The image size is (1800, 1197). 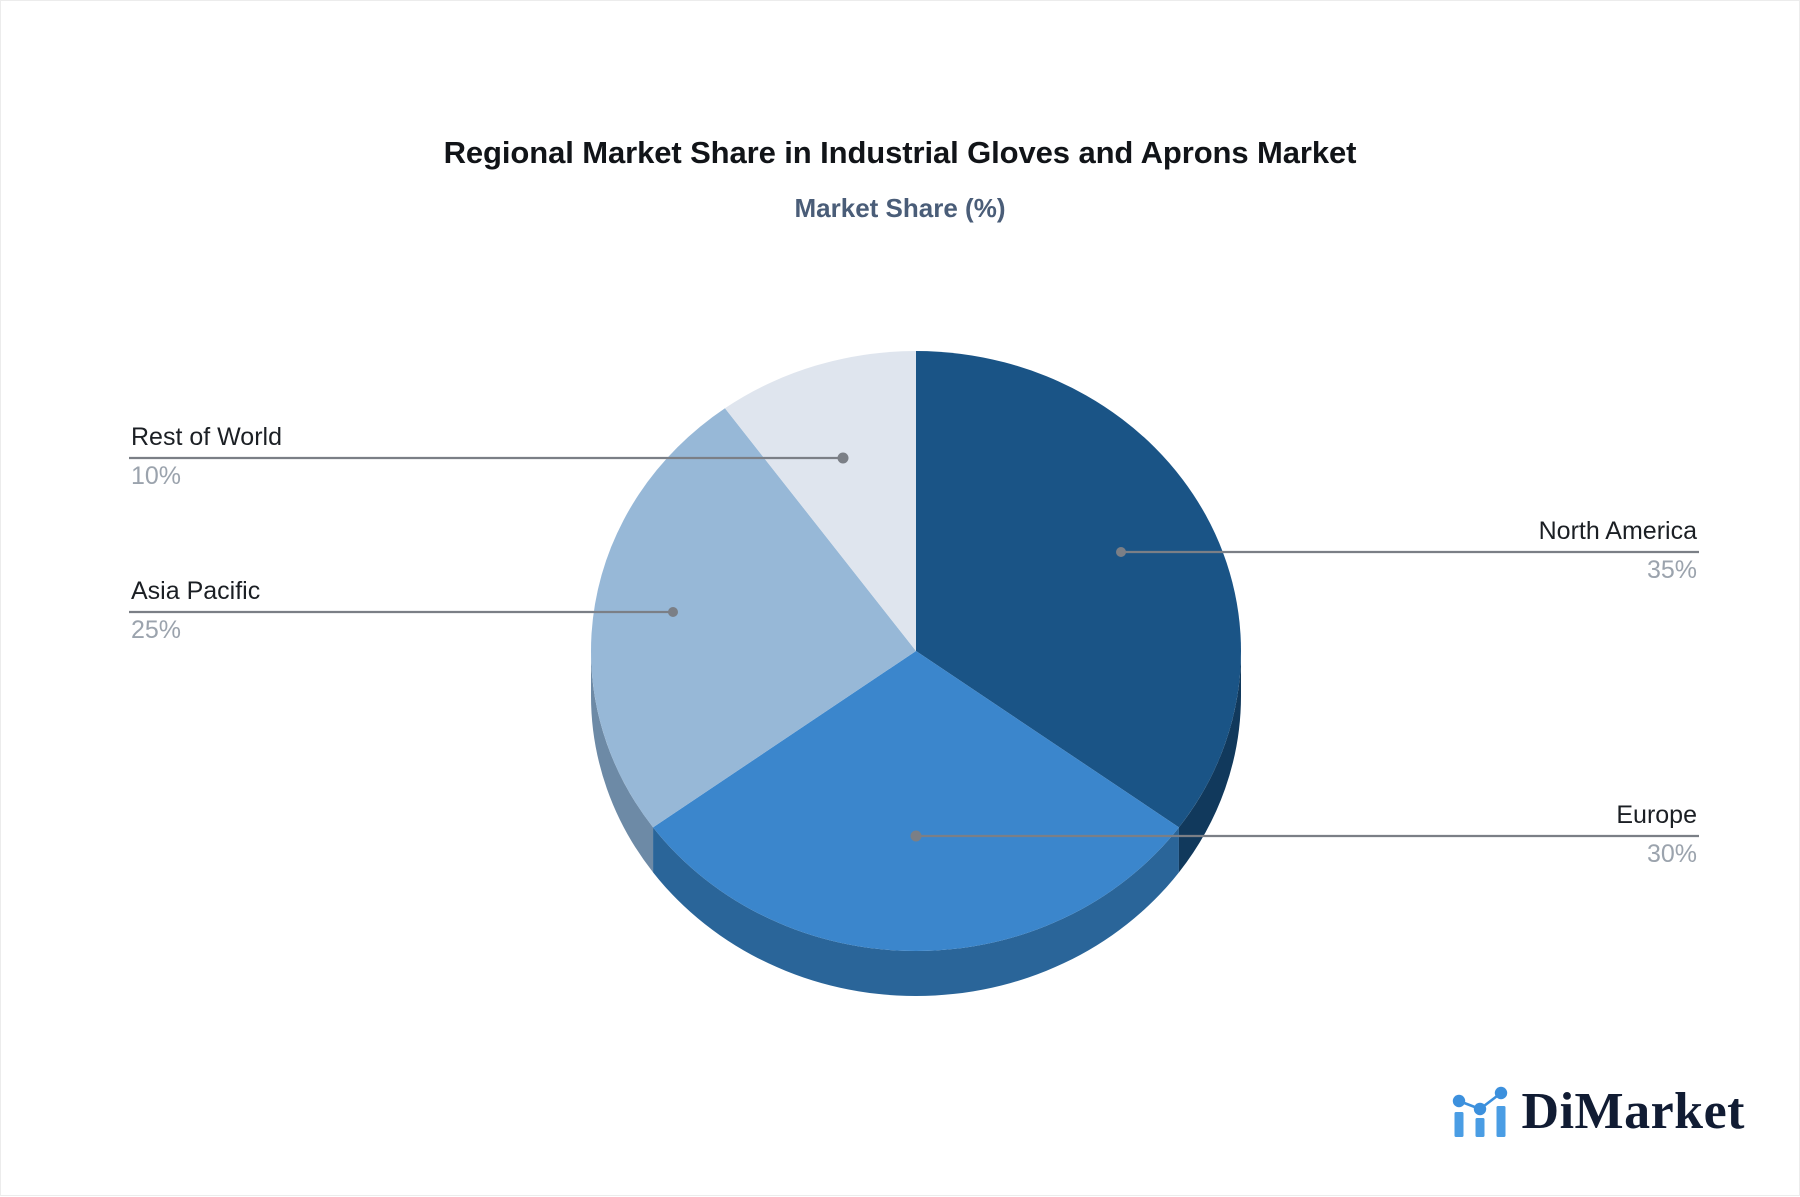 What do you see at coordinates (196, 591) in the screenshot?
I see `callout-label-asia-pacific: Asia Pacific` at bounding box center [196, 591].